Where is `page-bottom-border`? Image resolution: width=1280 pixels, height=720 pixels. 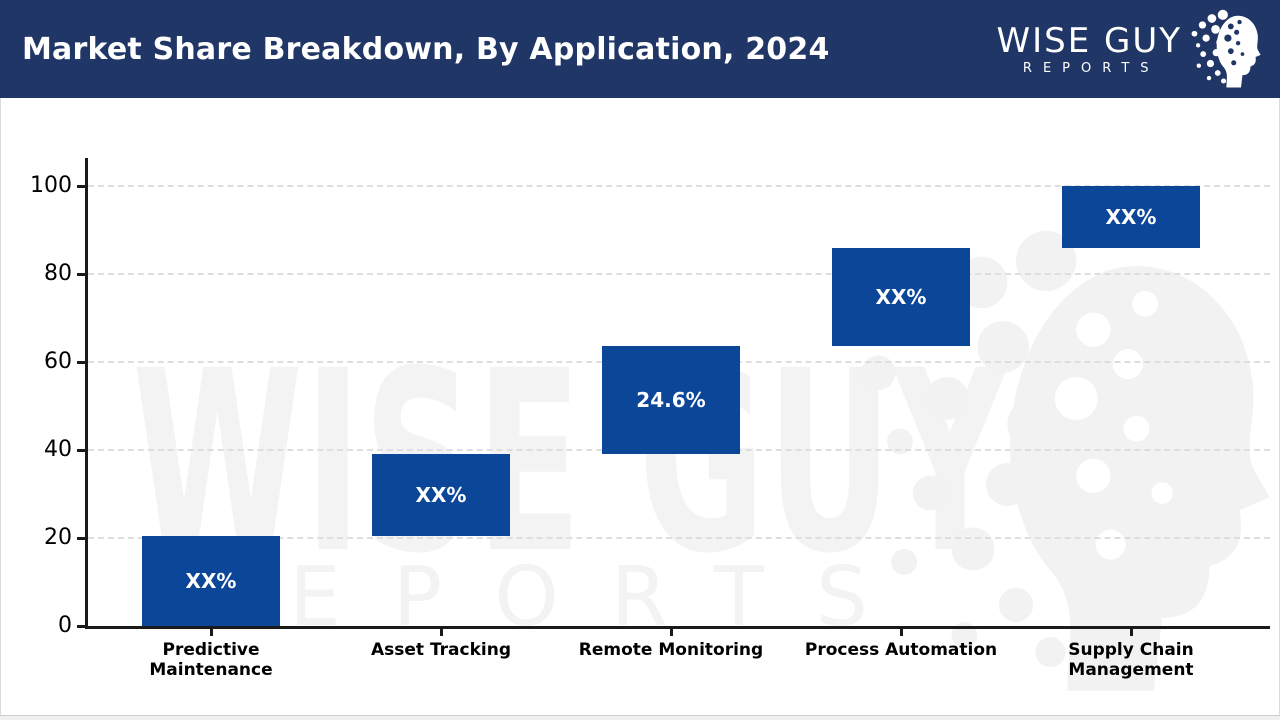 page-bottom-border is located at coordinates (640, 715).